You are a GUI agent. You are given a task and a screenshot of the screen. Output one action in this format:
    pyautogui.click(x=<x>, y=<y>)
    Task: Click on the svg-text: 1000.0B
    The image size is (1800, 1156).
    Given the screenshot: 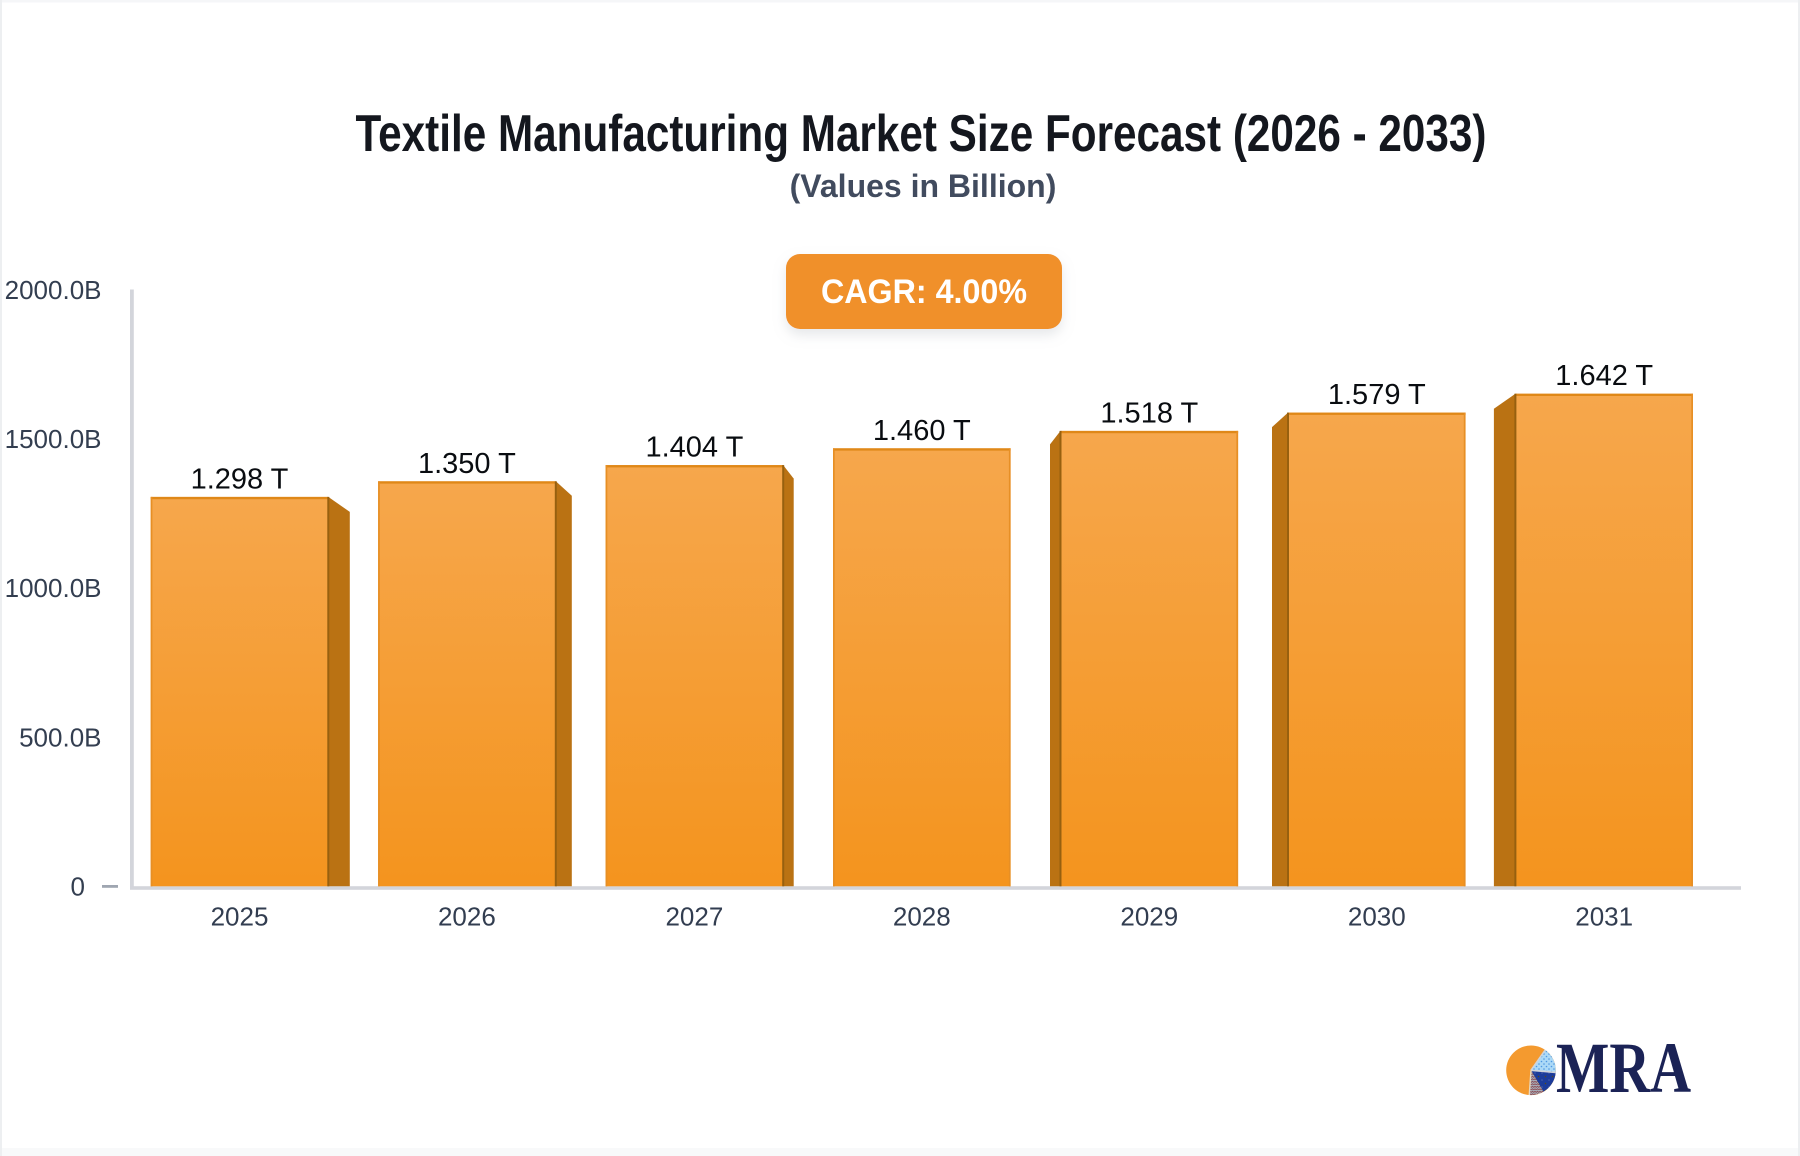 What is the action you would take?
    pyautogui.click(x=53, y=588)
    